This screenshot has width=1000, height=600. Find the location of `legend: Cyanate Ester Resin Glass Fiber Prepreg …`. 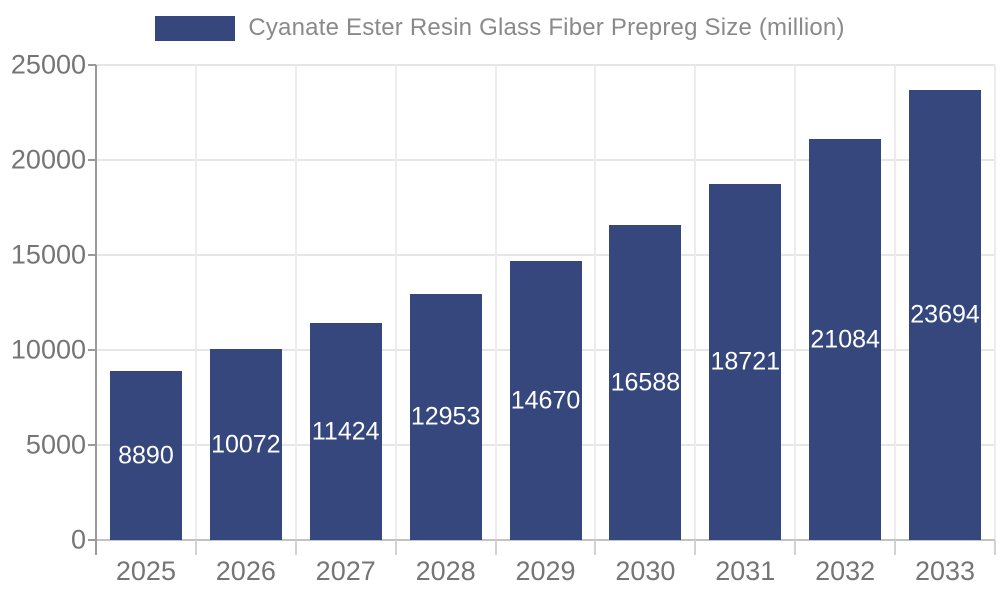

legend: Cyanate Ester Resin Glass Fiber Prepreg … is located at coordinates (500, 28).